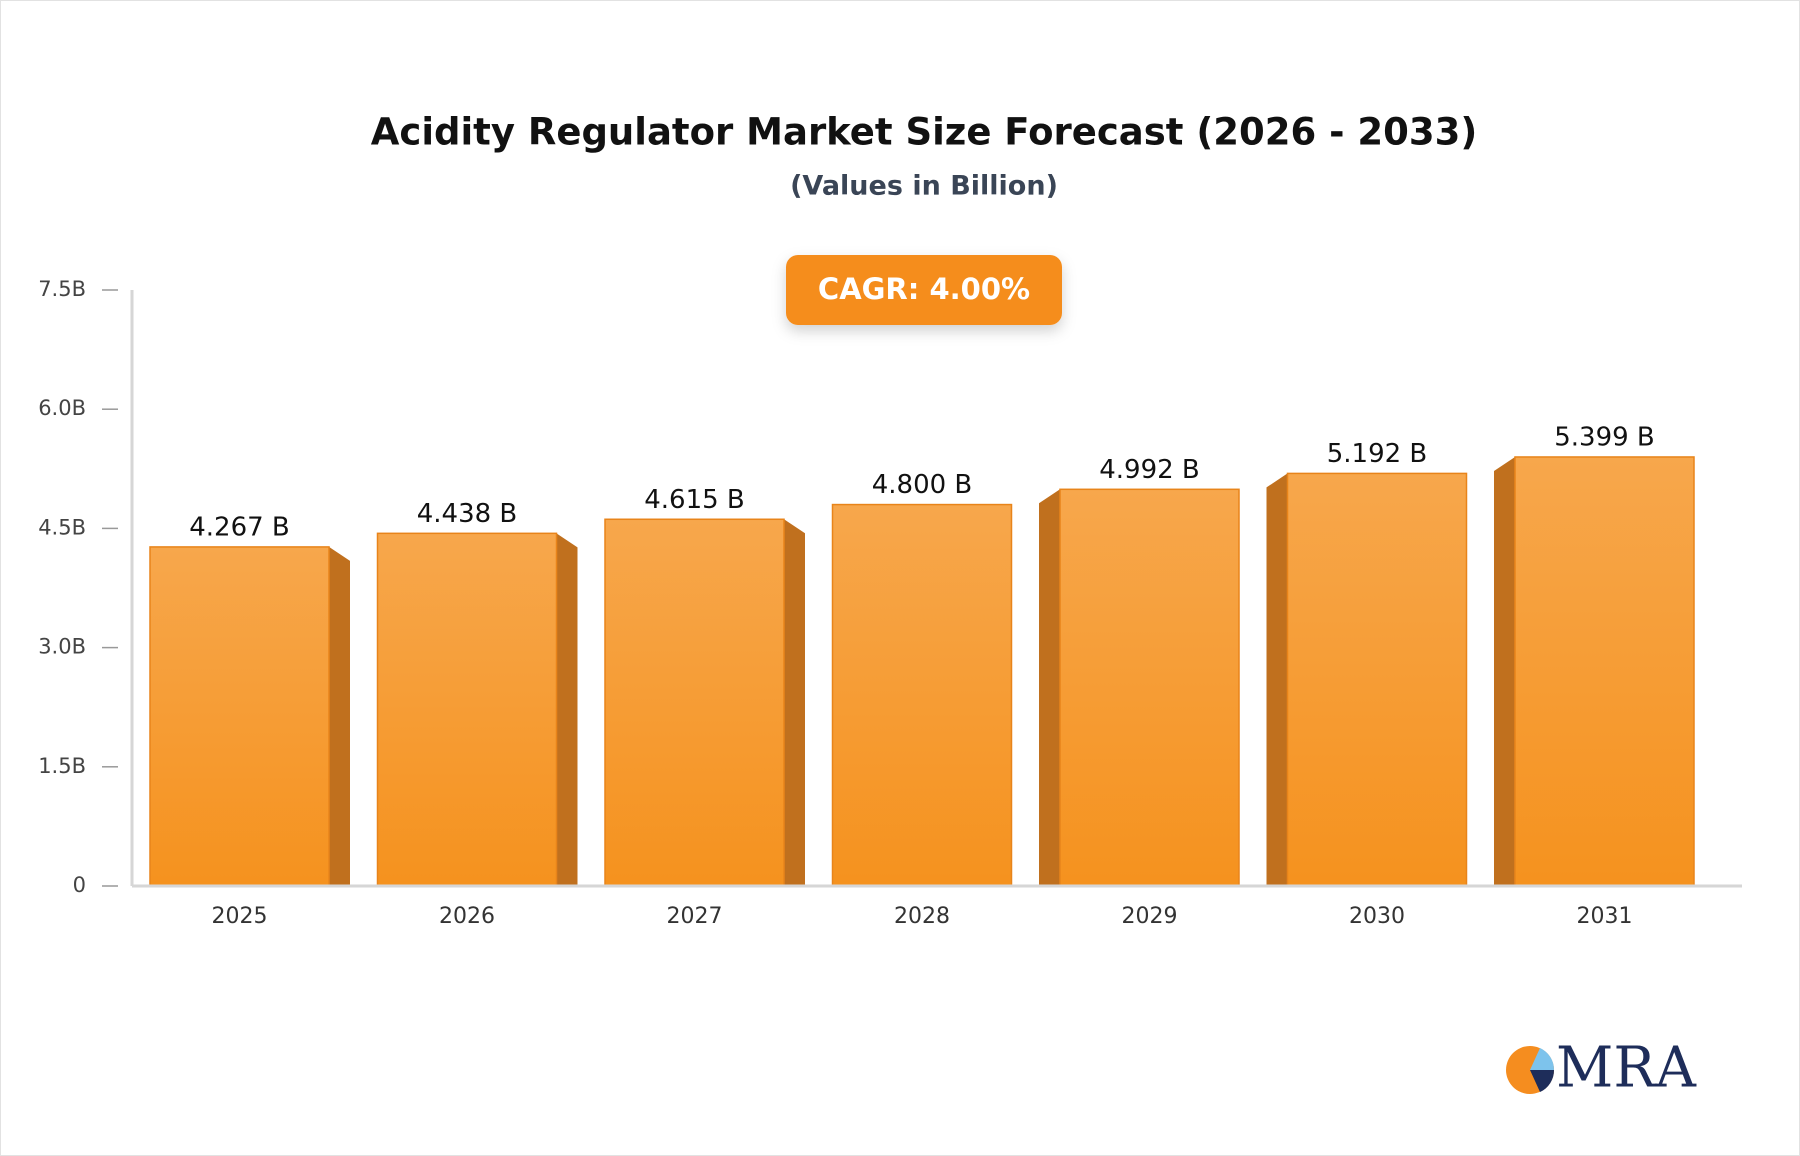 The width and height of the screenshot is (1800, 1156). Describe the element at coordinates (695, 916) in the screenshot. I see `x-tick-label: 2027` at that location.